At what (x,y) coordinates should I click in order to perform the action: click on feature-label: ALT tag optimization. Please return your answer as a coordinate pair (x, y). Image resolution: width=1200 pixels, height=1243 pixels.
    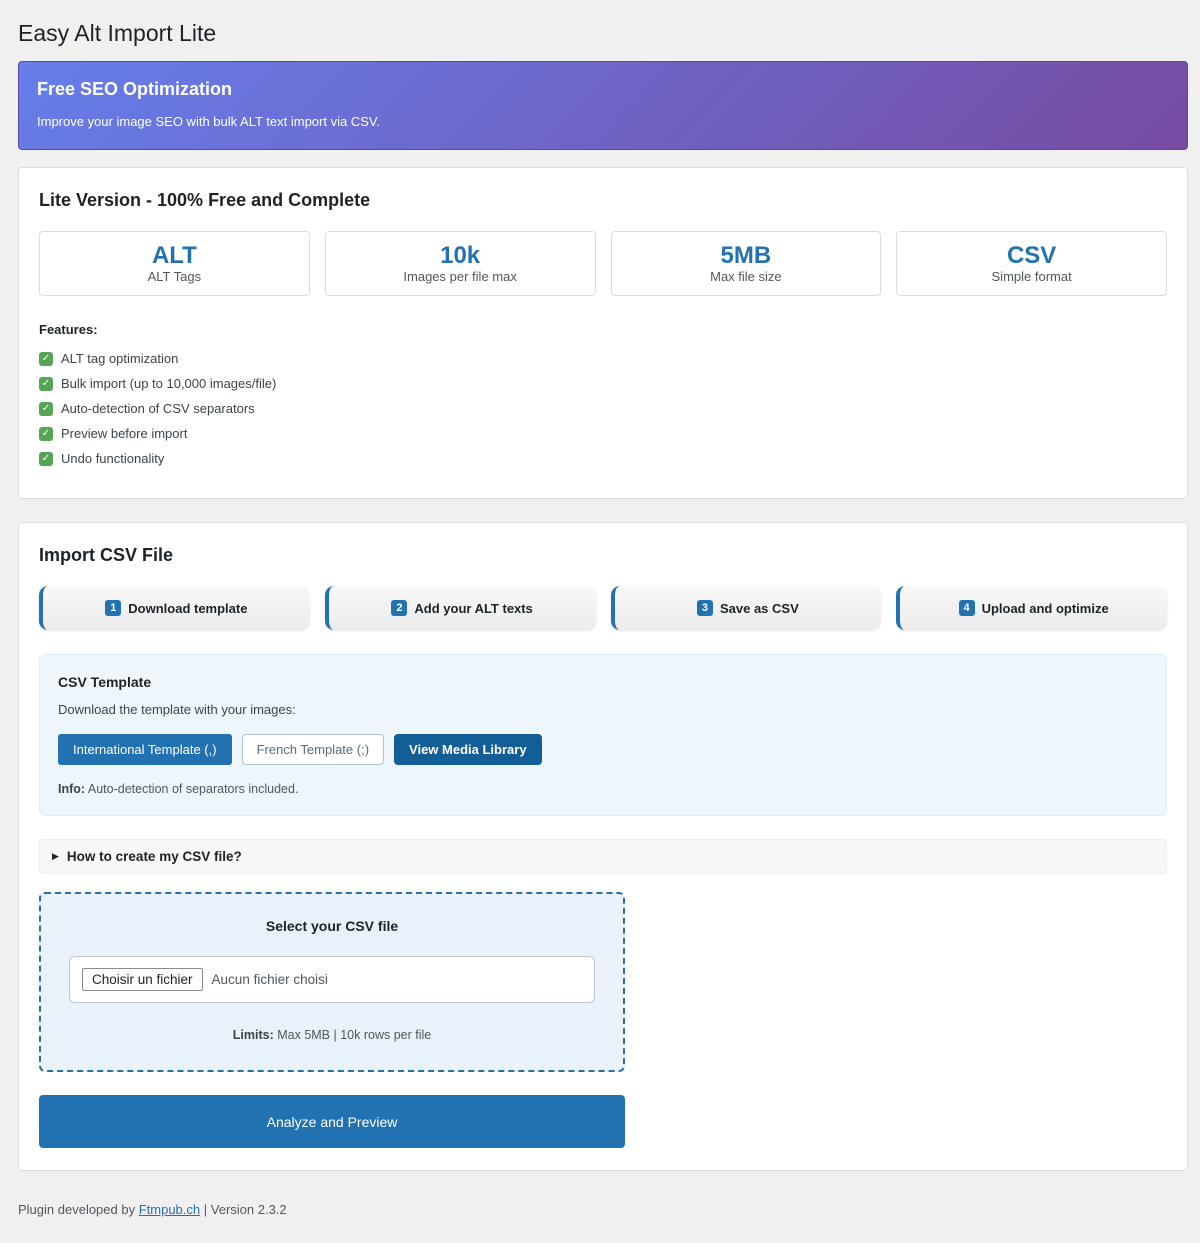
    Looking at the image, I should click on (120, 358).